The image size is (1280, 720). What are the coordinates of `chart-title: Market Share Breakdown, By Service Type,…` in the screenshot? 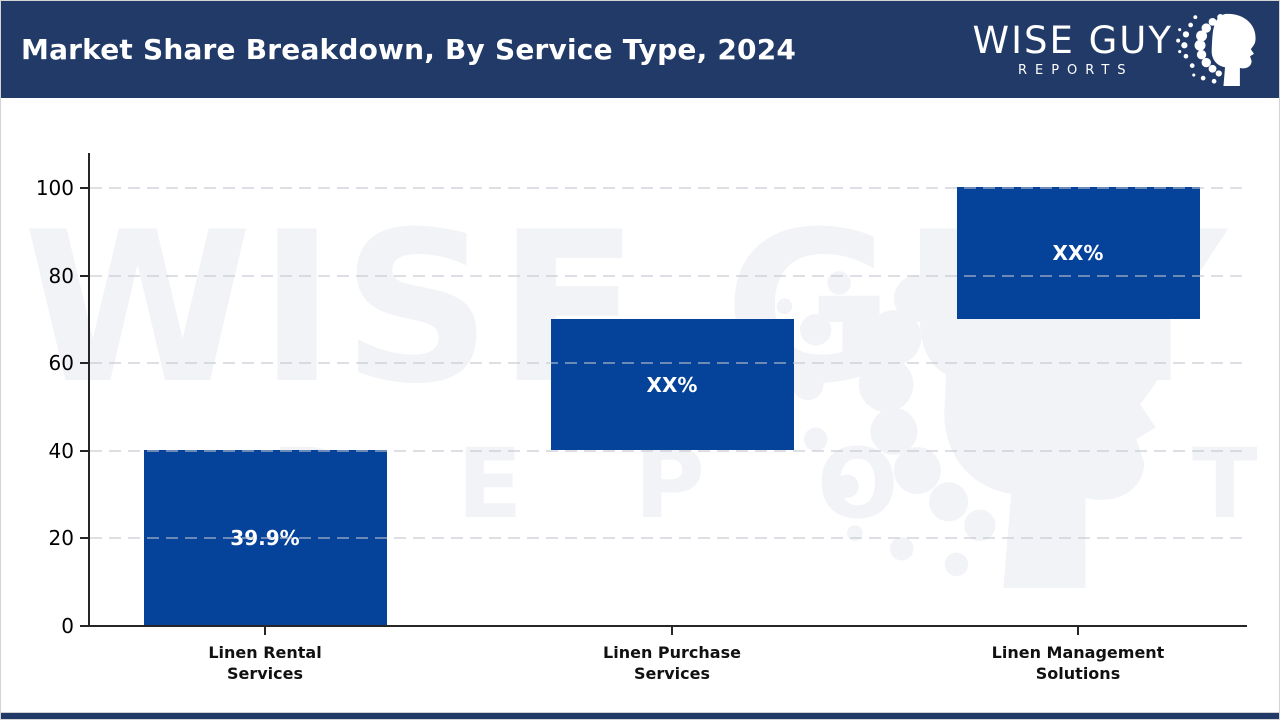 It's located at (409, 49).